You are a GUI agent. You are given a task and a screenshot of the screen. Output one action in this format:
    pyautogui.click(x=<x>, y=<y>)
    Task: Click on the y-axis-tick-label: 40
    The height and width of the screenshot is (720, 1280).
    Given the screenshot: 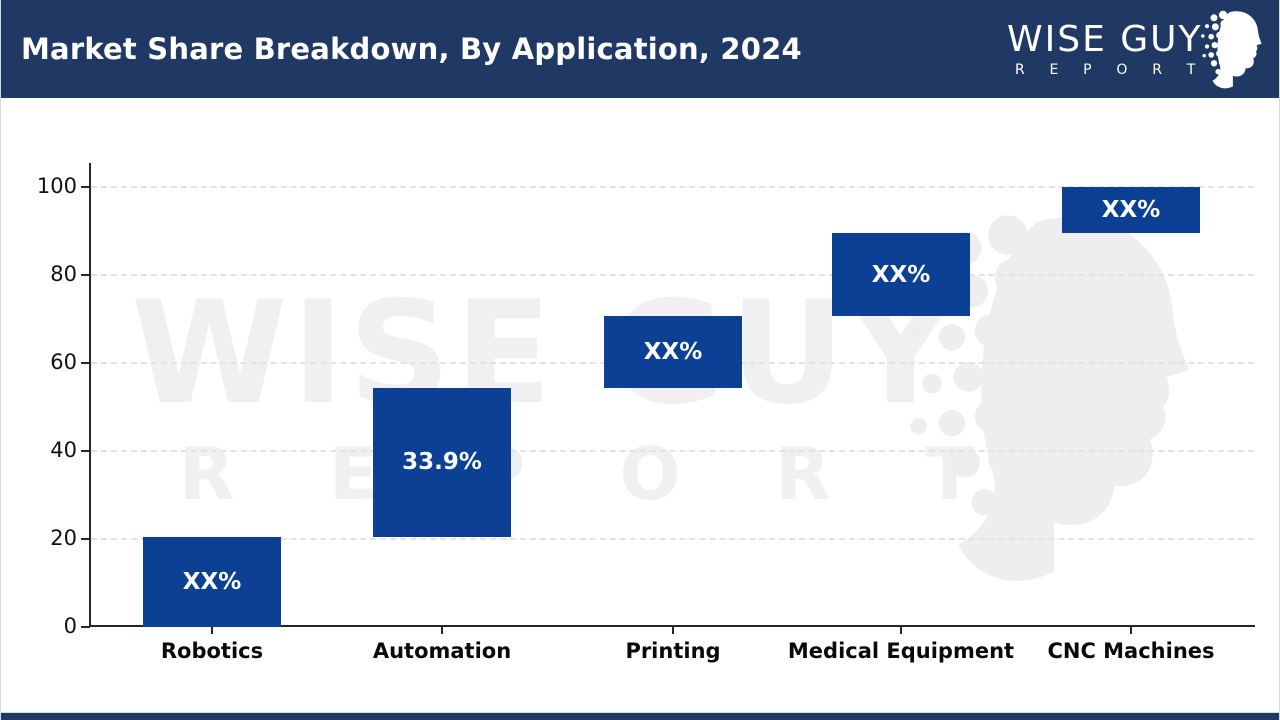 What is the action you would take?
    pyautogui.click(x=63, y=450)
    